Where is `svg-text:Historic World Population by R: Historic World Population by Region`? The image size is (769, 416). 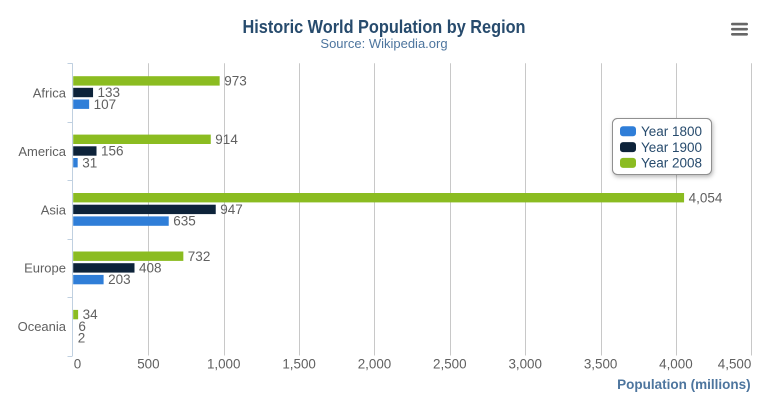 svg-text:Historic World Population by R: Historic World Population by Region is located at coordinates (384, 27).